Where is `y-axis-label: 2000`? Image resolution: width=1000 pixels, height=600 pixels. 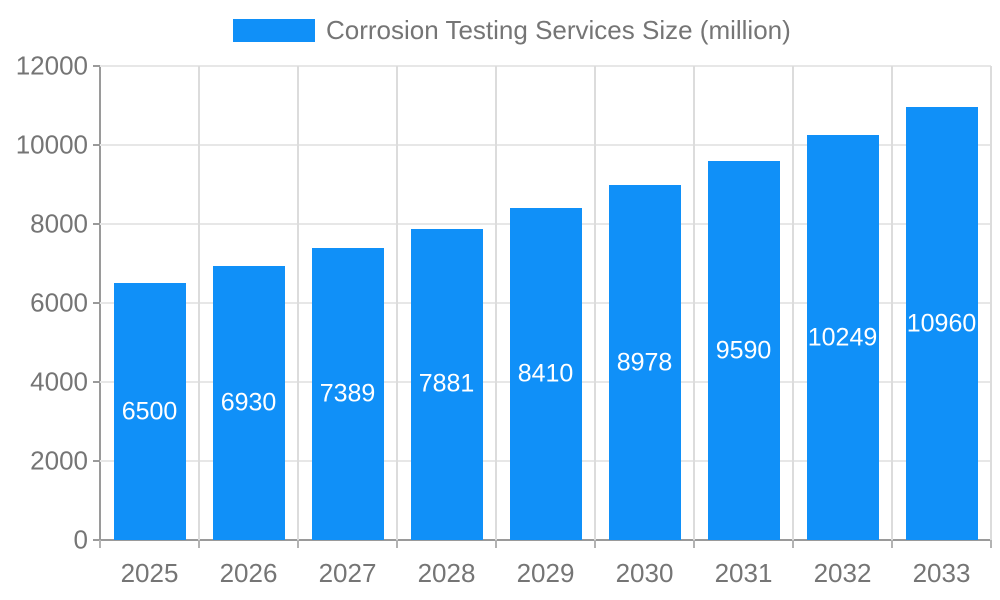
y-axis-label: 2000 is located at coordinates (59, 460).